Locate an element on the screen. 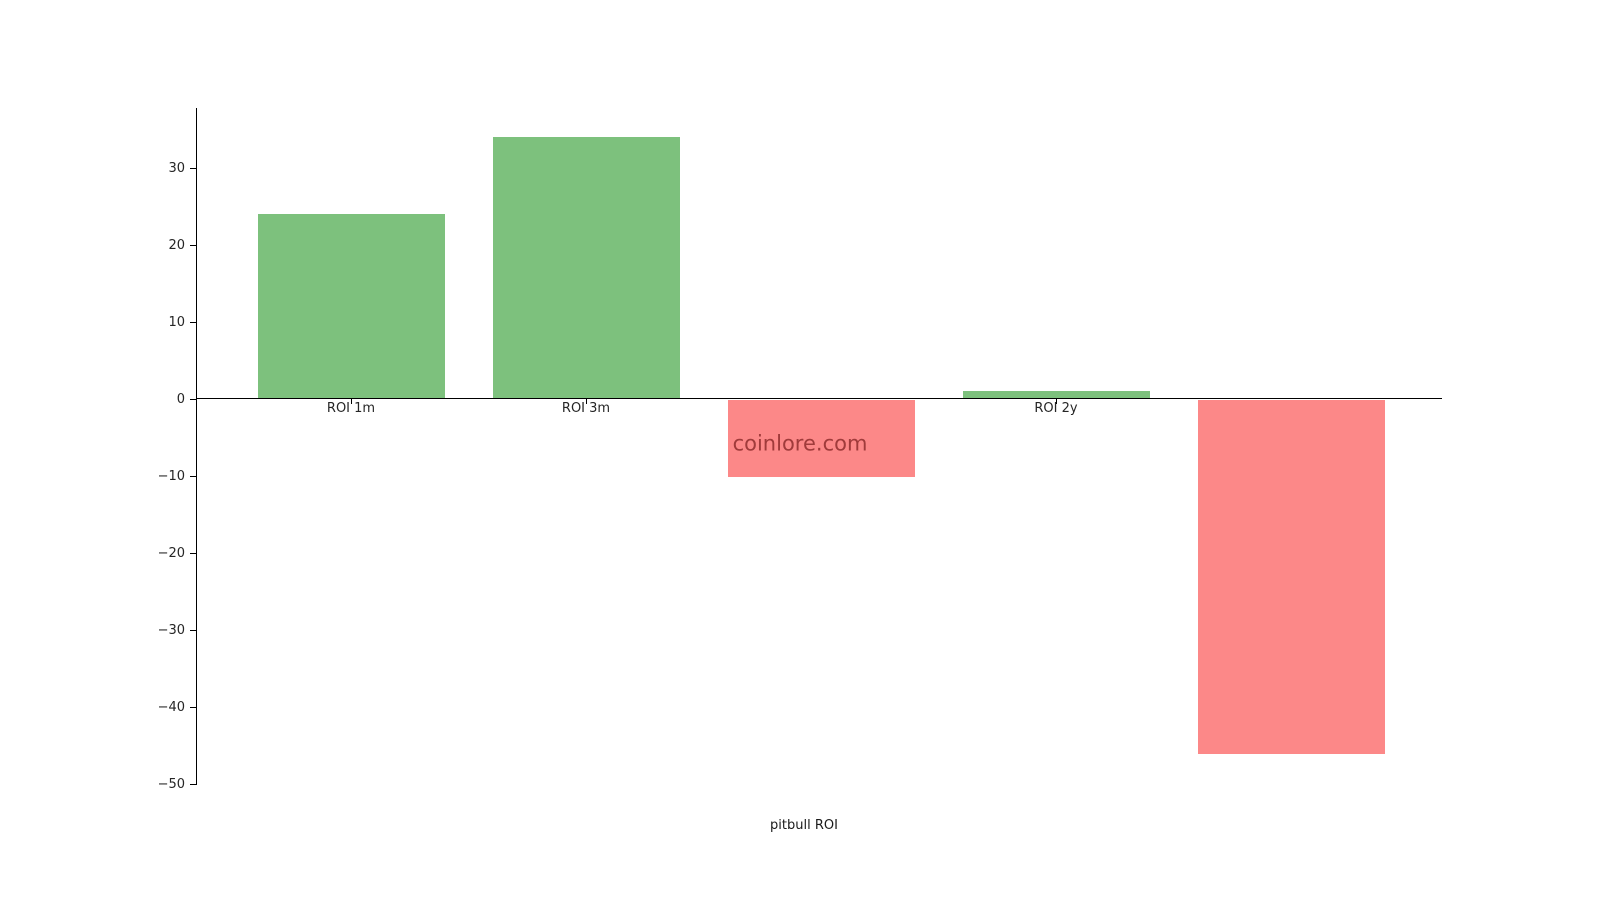 The width and height of the screenshot is (1600, 900). y-tick-label: 20 is located at coordinates (176, 245).